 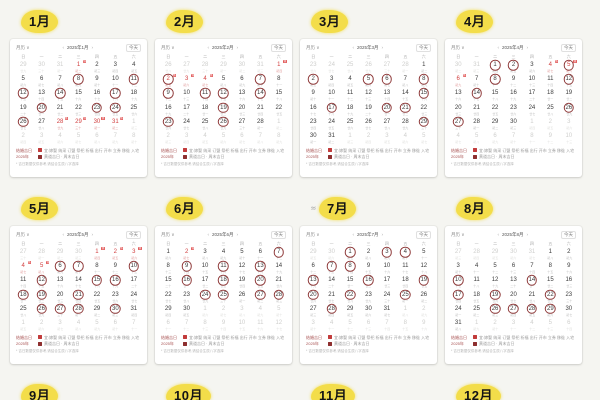 What do you see at coordinates (569, 283) in the screenshot?
I see `date-cell: 16 廿三` at bounding box center [569, 283].